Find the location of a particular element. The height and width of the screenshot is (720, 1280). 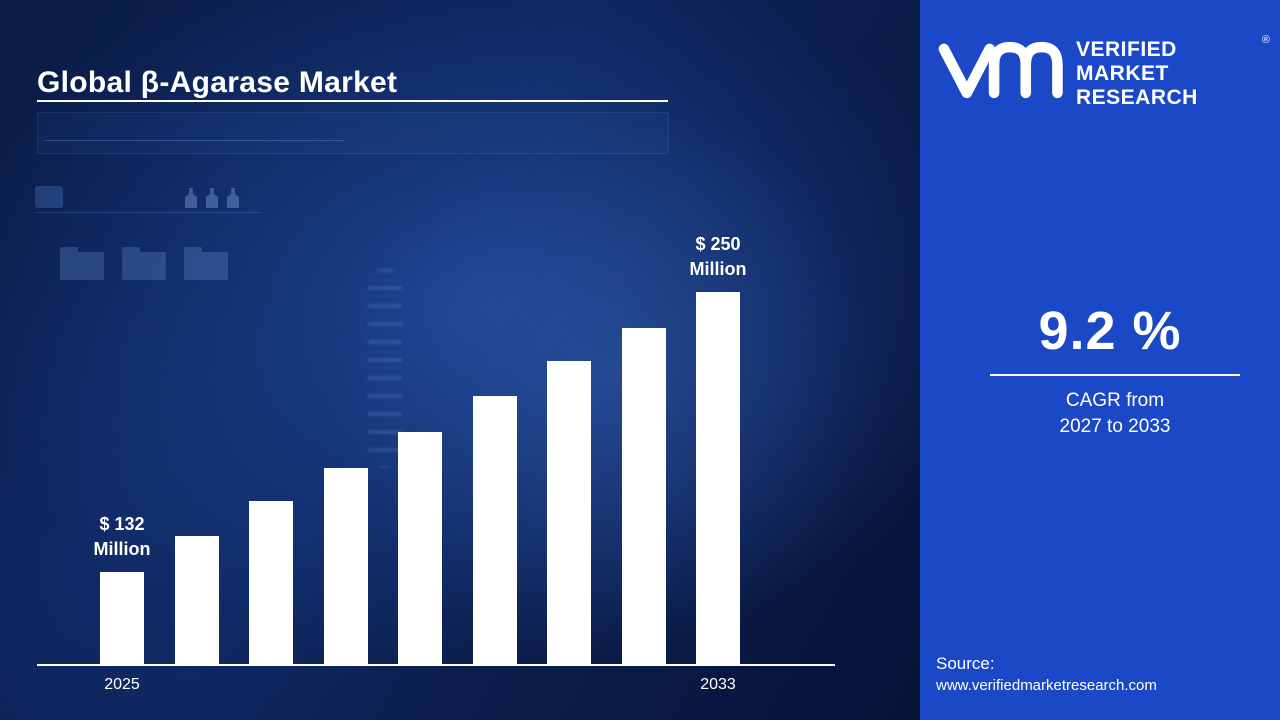

cagr-caption-line-2: 2027 to 2033 is located at coordinates (1115, 426).